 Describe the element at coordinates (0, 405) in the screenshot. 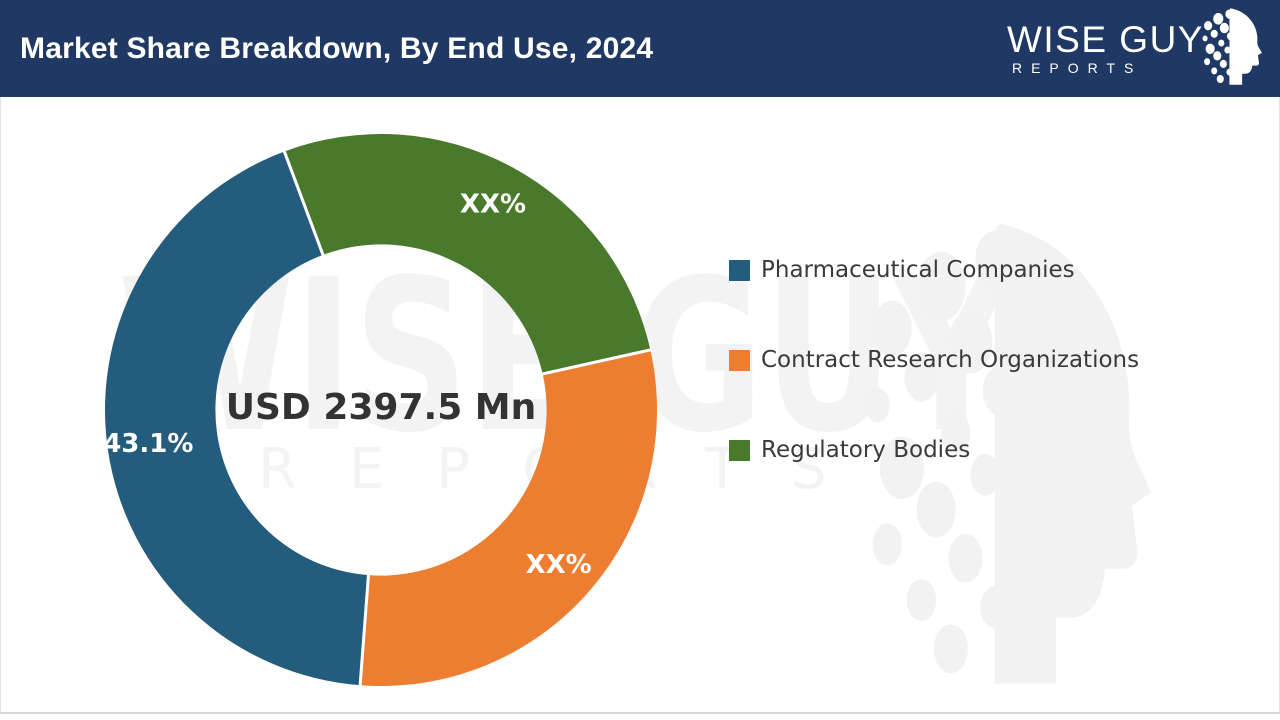

I see `left-border` at that location.